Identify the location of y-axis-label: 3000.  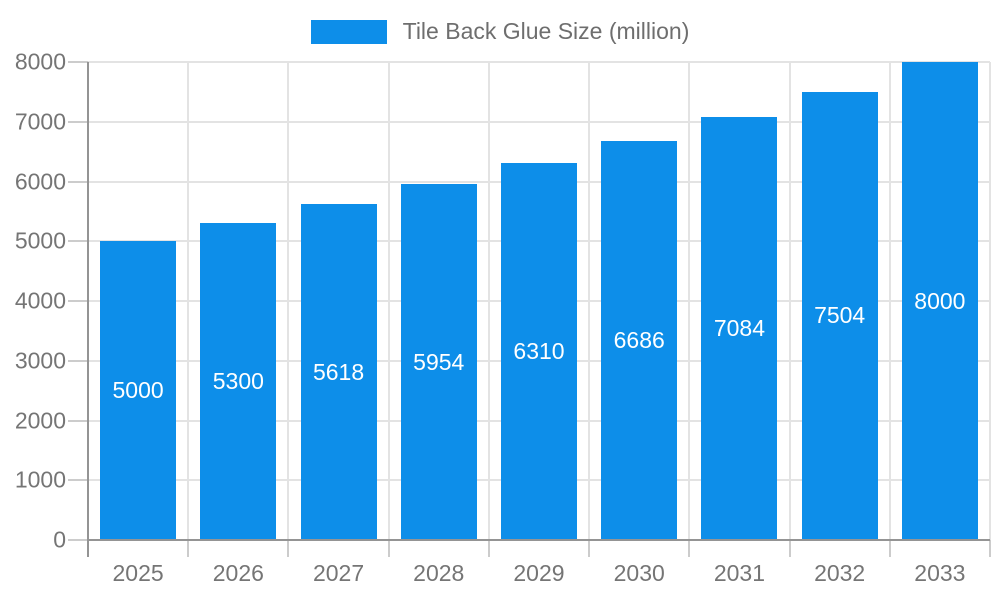
(40, 360).